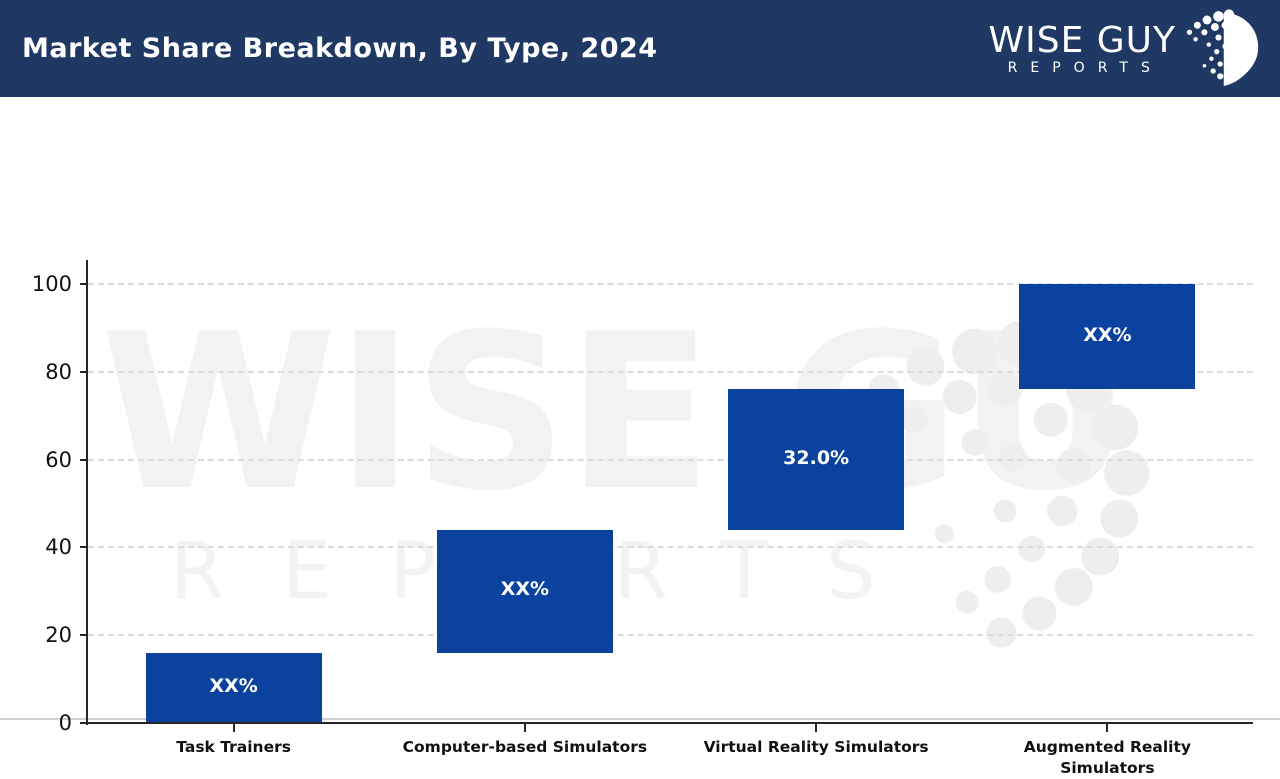 The image size is (1280, 779). Describe the element at coordinates (1107, 334) in the screenshot. I see `bar-label-4: XX%` at that location.